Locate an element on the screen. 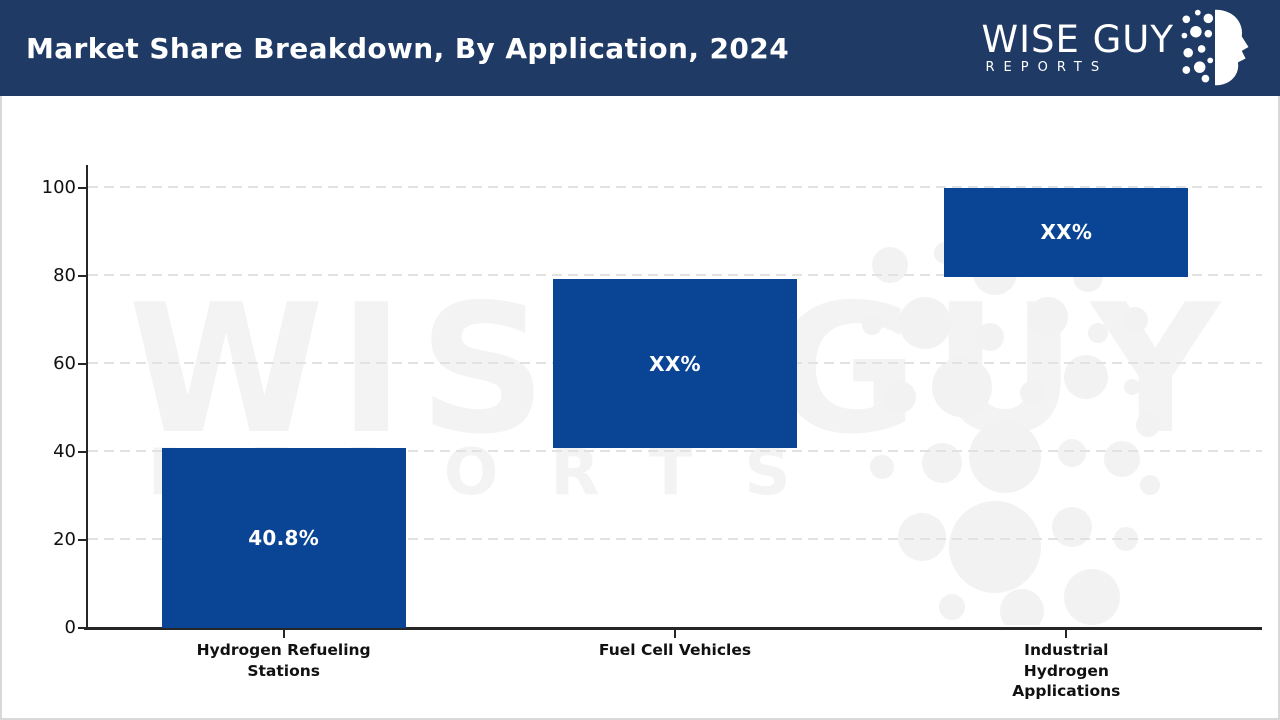  y-tick-label: 0 is located at coordinates (70, 627).